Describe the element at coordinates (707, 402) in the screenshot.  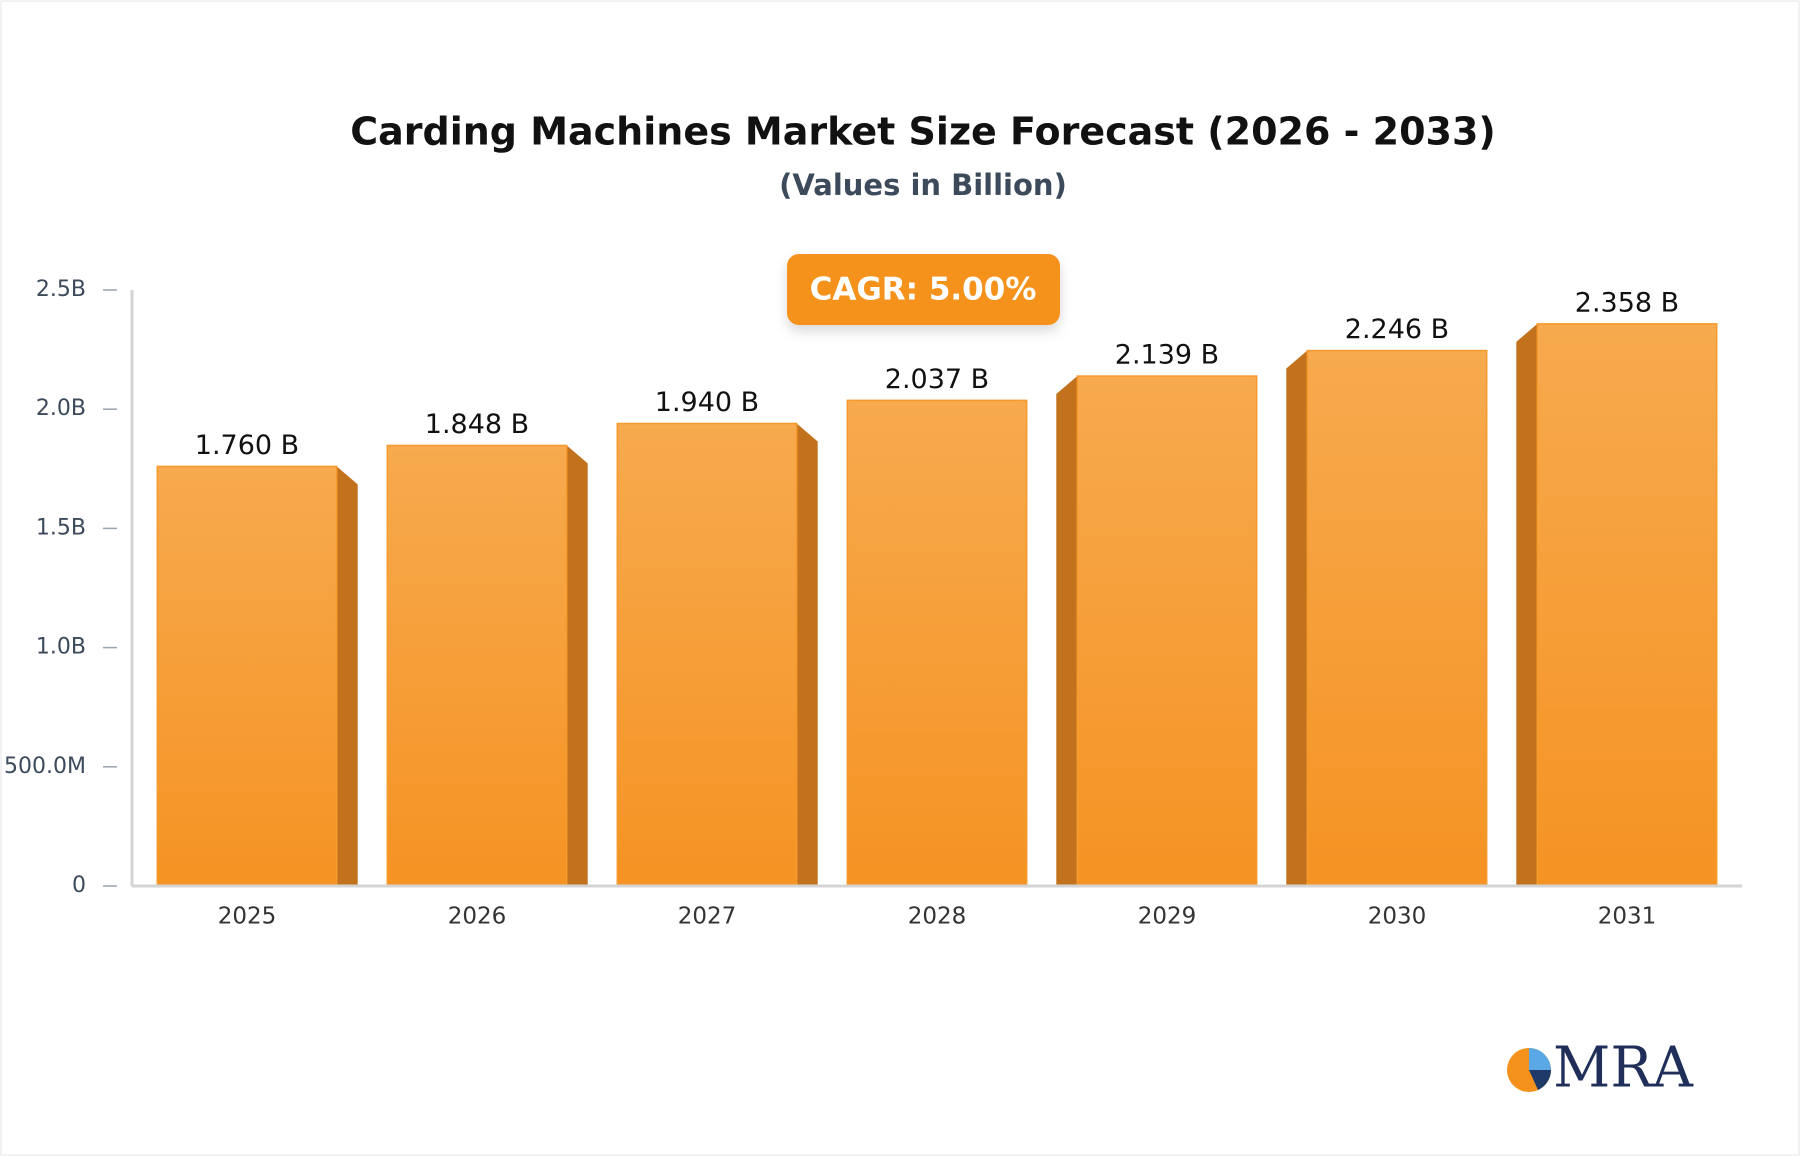
I see `data-label: 1.940 B` at that location.